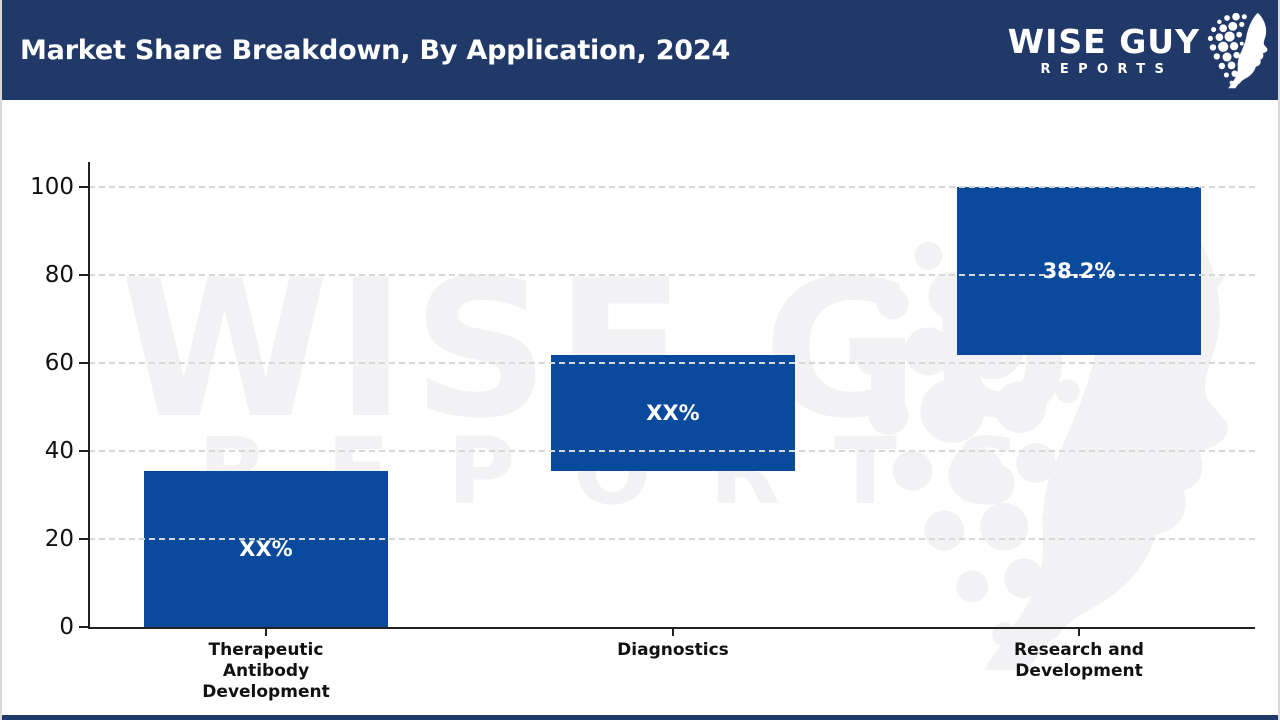  I want to click on bar-value-label: 38.2%, so click(1079, 270).